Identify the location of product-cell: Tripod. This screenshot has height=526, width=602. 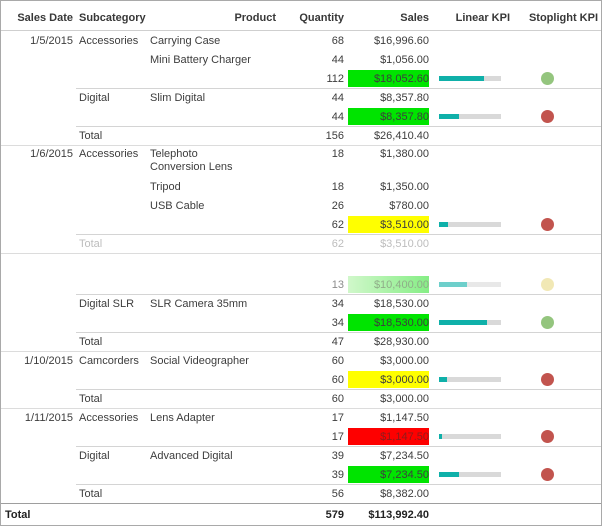
(165, 186).